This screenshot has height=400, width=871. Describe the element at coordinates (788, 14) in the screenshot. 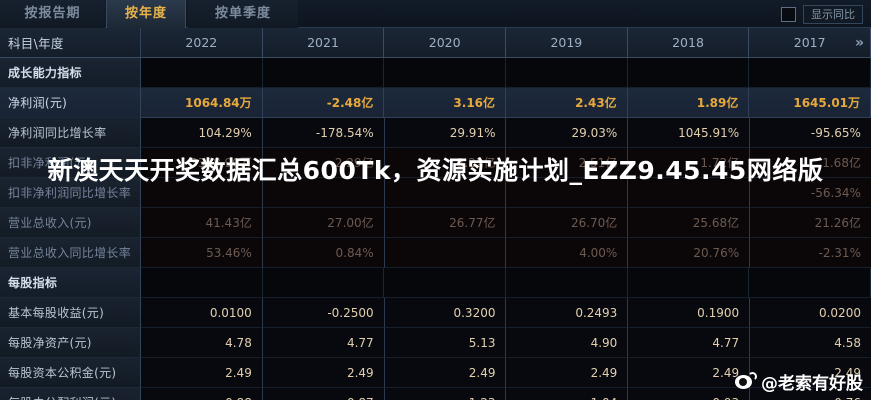

I see `show-yoy-checkbox` at that location.